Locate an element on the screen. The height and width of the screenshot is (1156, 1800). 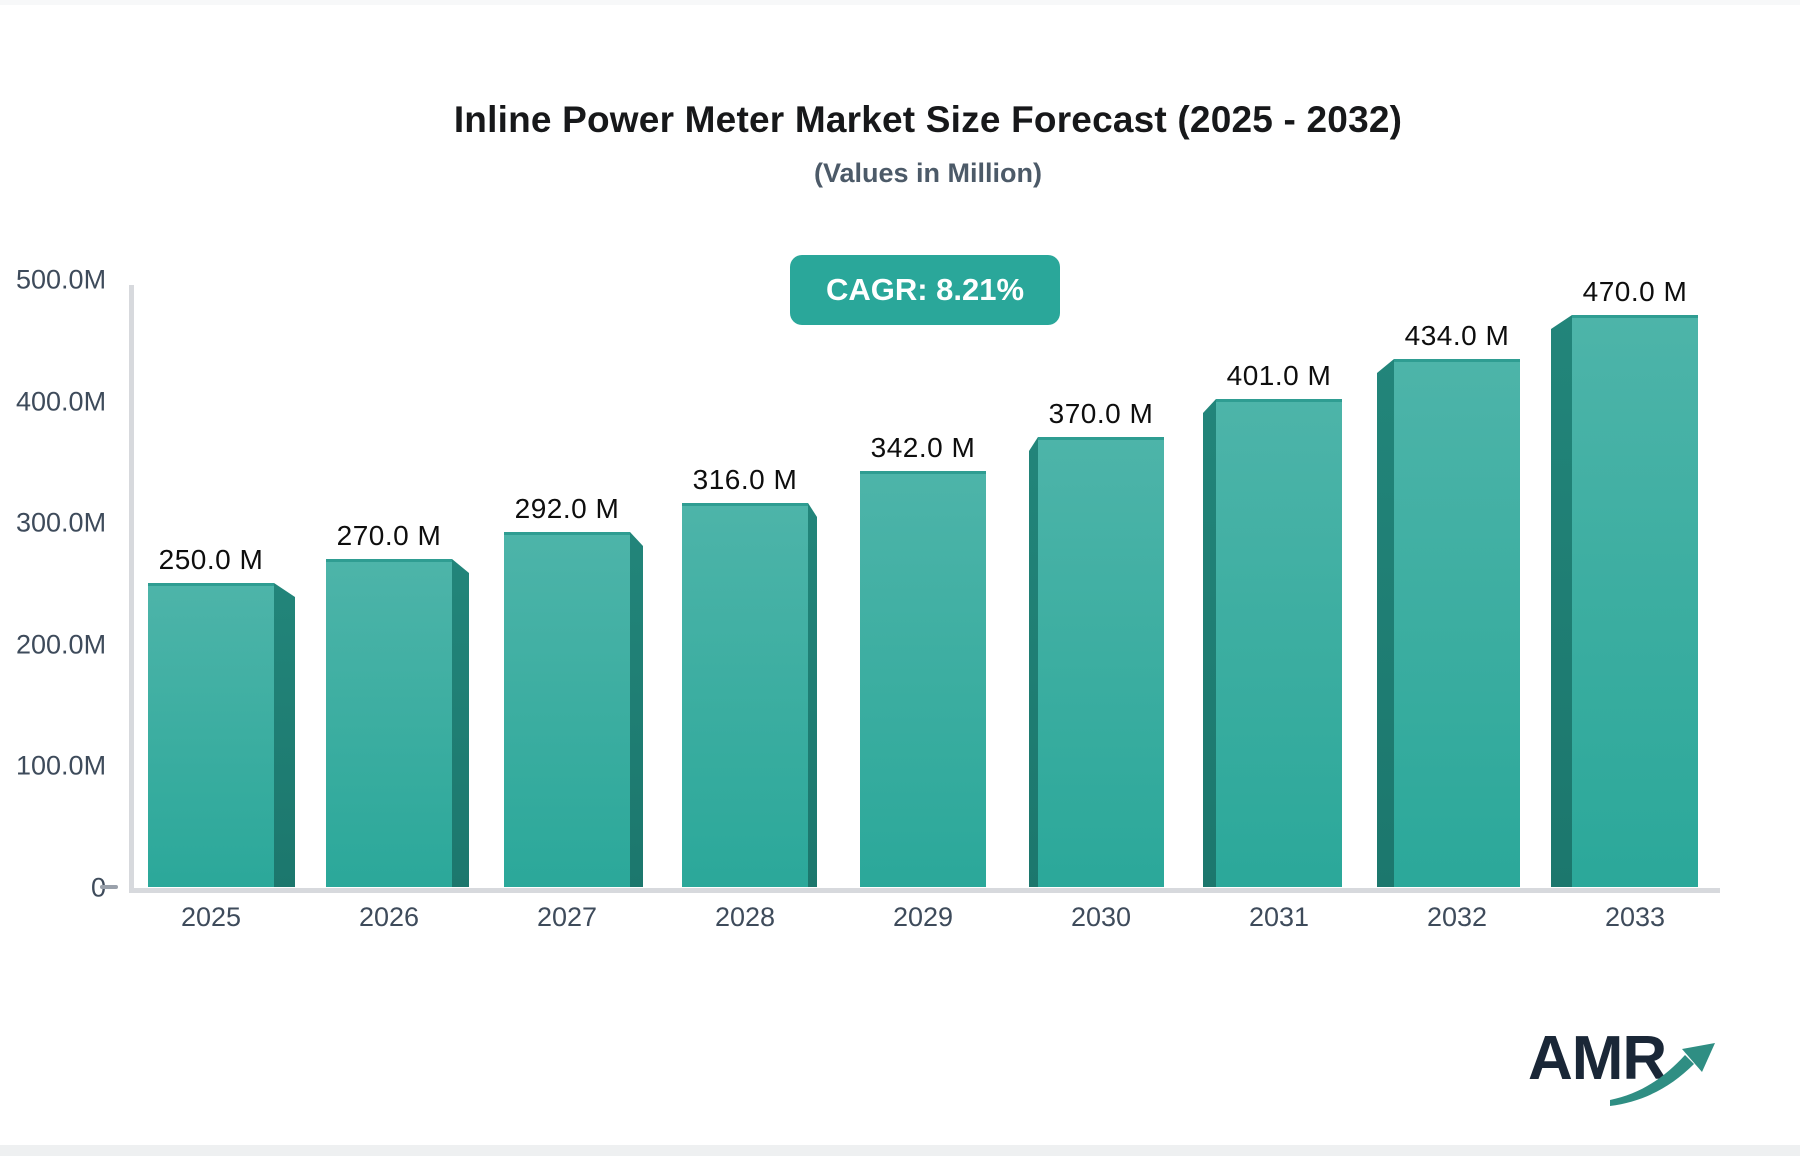
y-zero-tick-mark is located at coordinates (109, 887).